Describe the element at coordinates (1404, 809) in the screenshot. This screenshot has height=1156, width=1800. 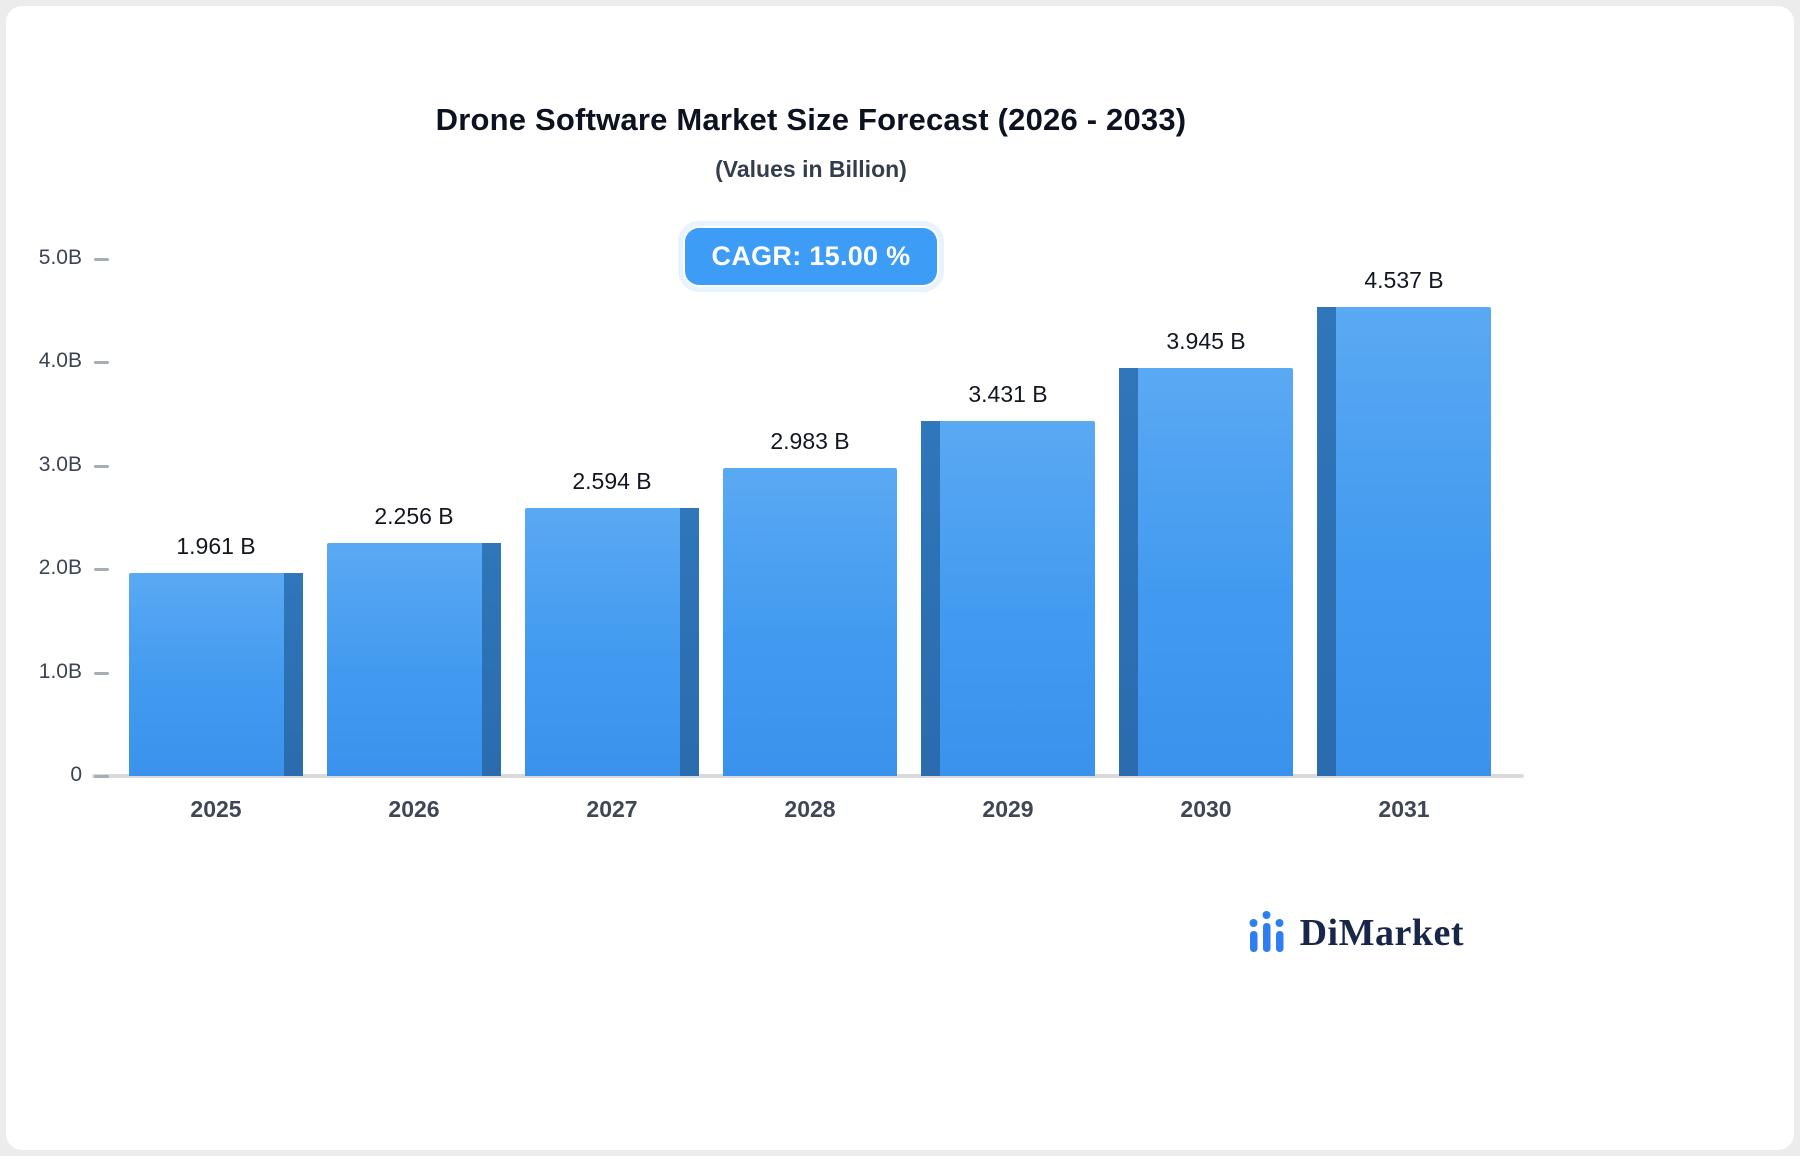
I see `x-axis-label: 2031` at that location.